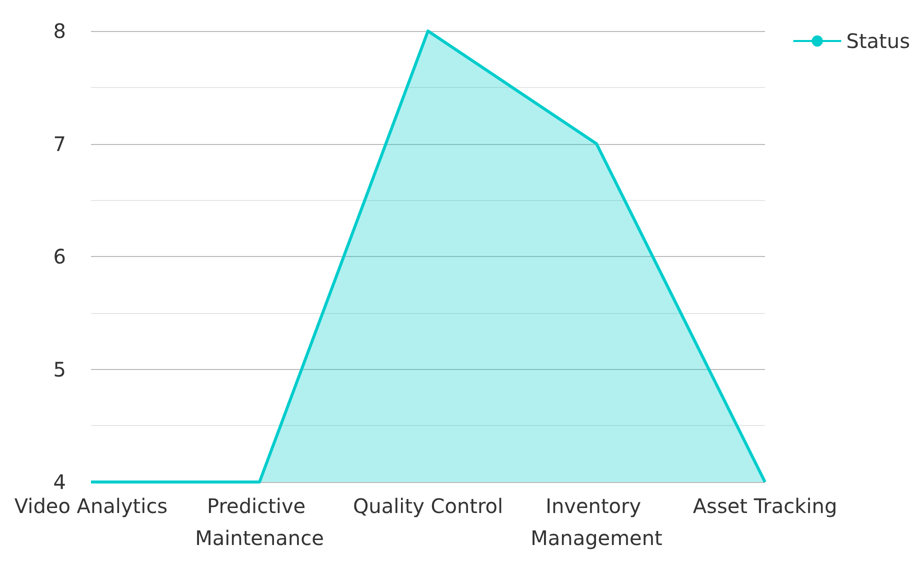 The image size is (923, 564). What do you see at coordinates (765, 506) in the screenshot?
I see `x-tick-label: Asset Tracking` at bounding box center [765, 506].